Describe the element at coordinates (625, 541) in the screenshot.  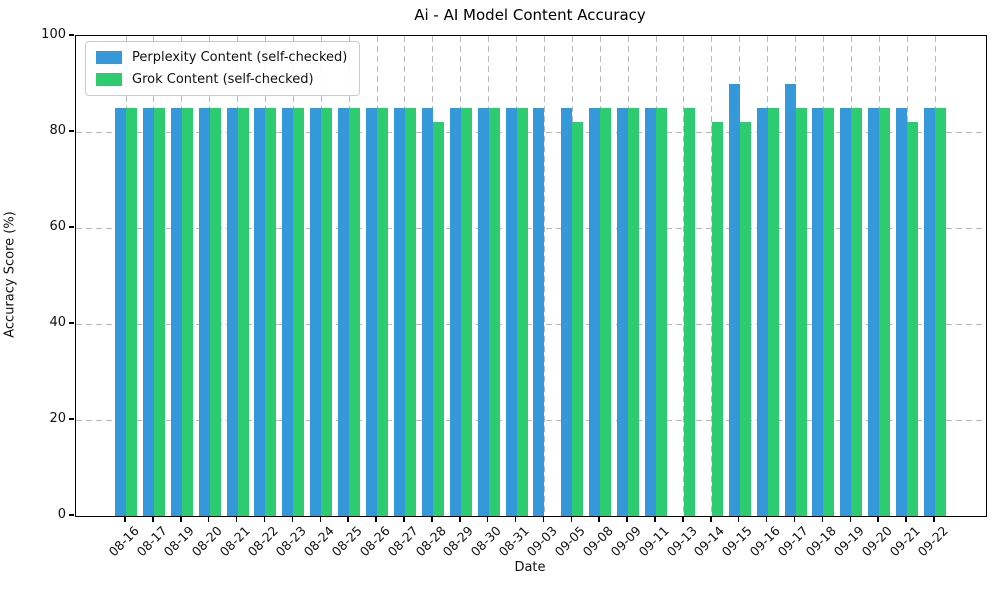
I see `x-tick-label-09-09: 09-09` at that location.